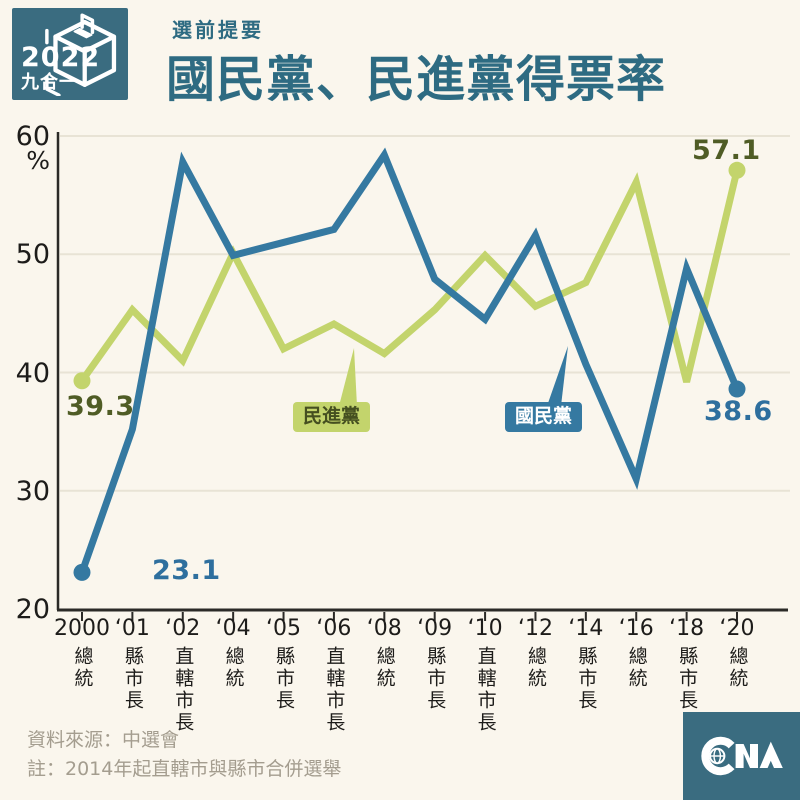 The image size is (800, 800). Describe the element at coordinates (132, 628) in the screenshot. I see `x-label-year: ‘01` at that location.